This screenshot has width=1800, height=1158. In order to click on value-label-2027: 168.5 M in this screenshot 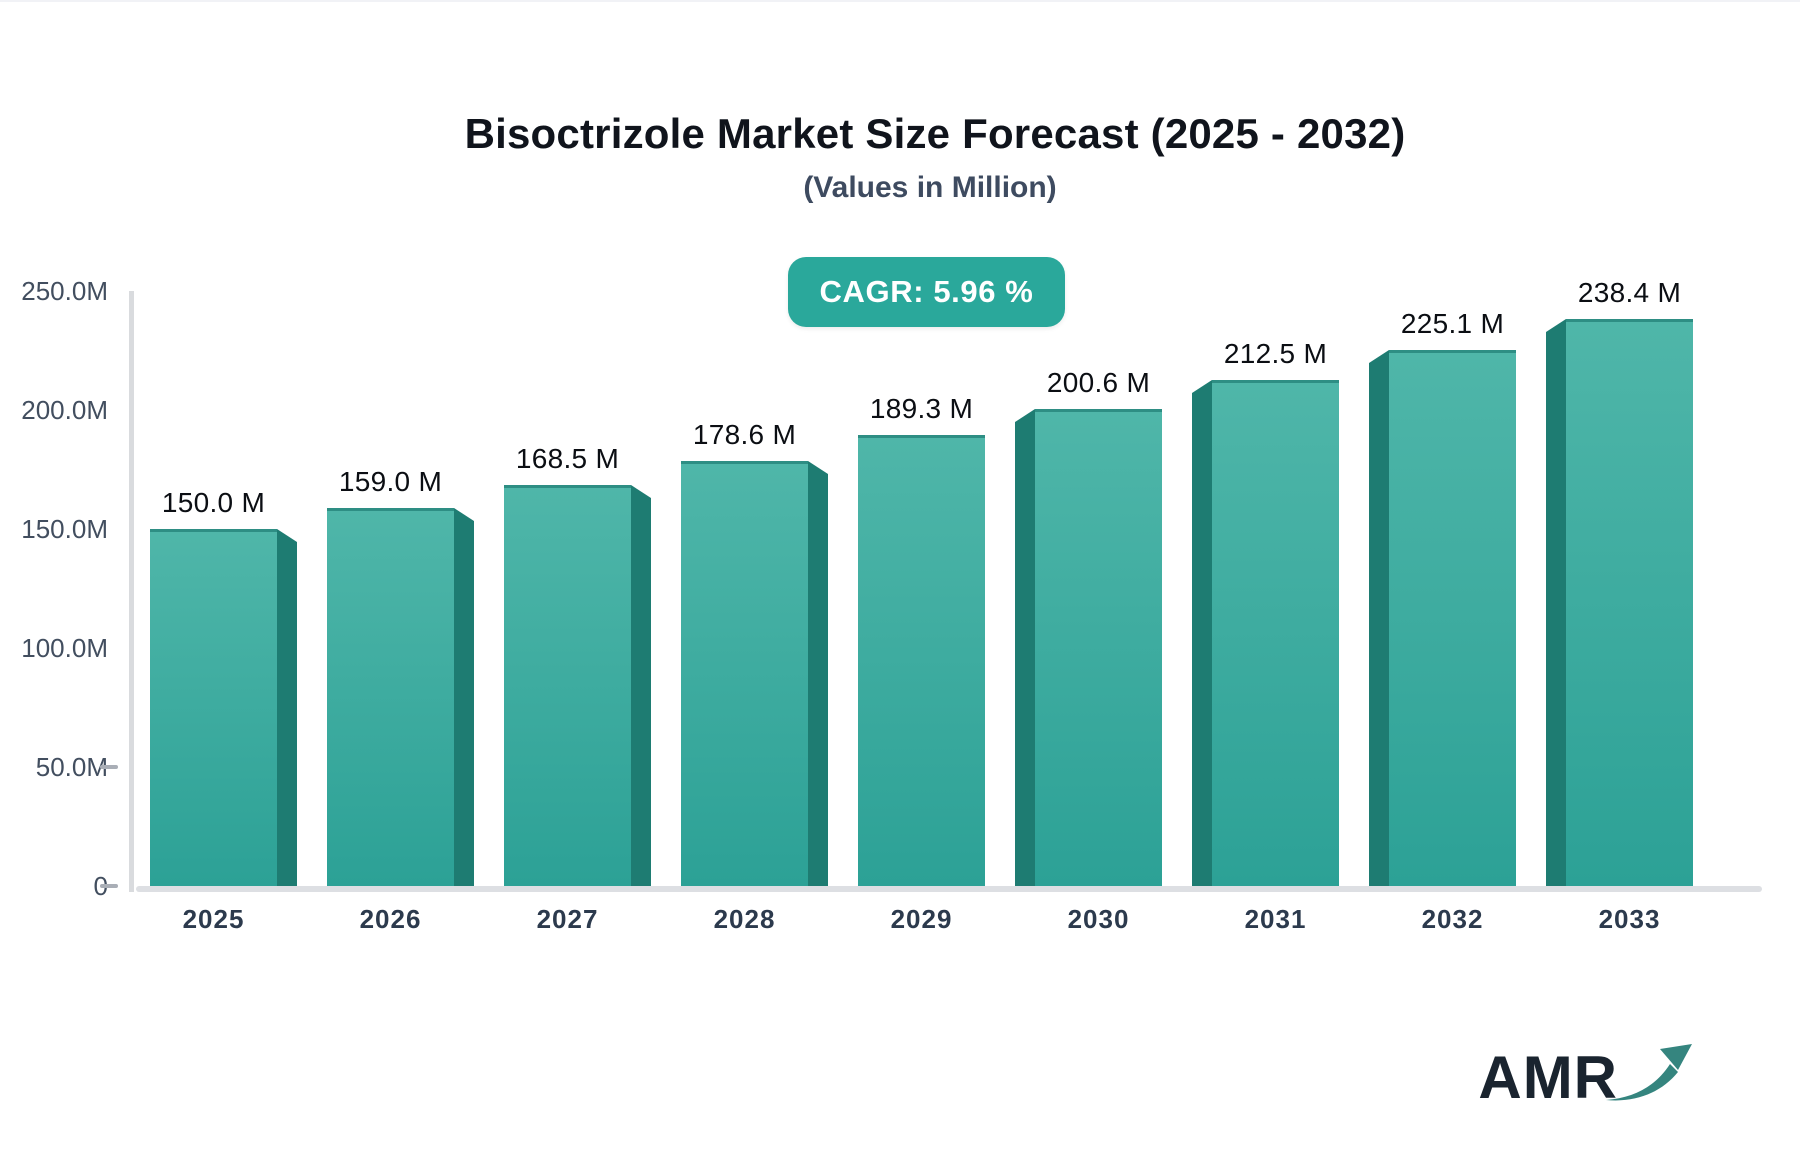, I will do `click(567, 458)`.